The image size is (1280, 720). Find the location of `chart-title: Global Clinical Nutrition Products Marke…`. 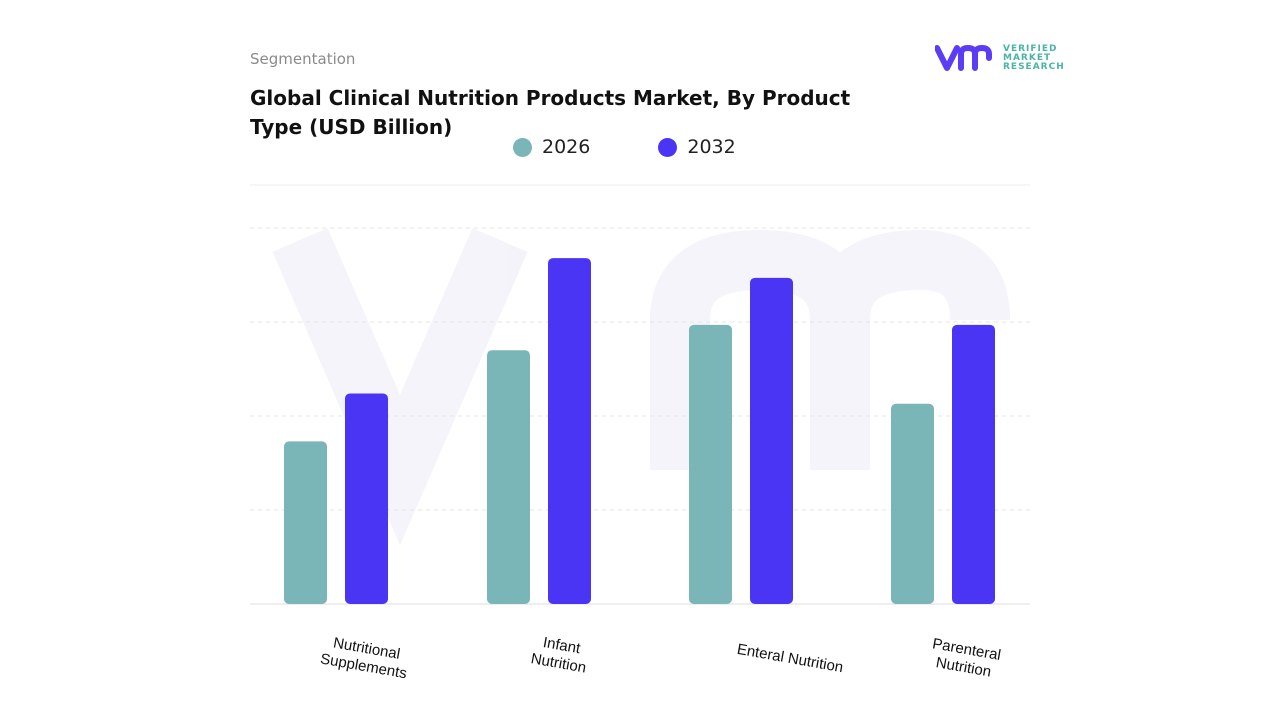

chart-title: Global Clinical Nutrition Products Marke… is located at coordinates (550, 112).